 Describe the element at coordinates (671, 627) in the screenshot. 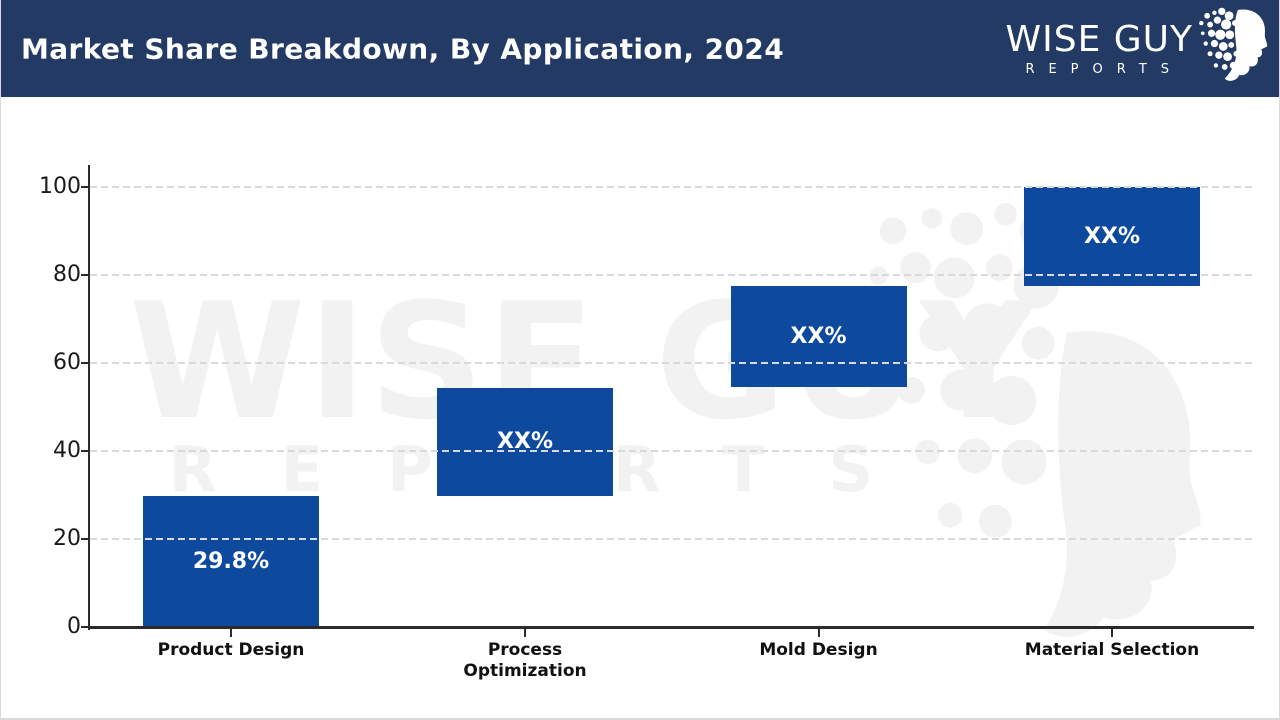

I see `x-axis-spine` at that location.